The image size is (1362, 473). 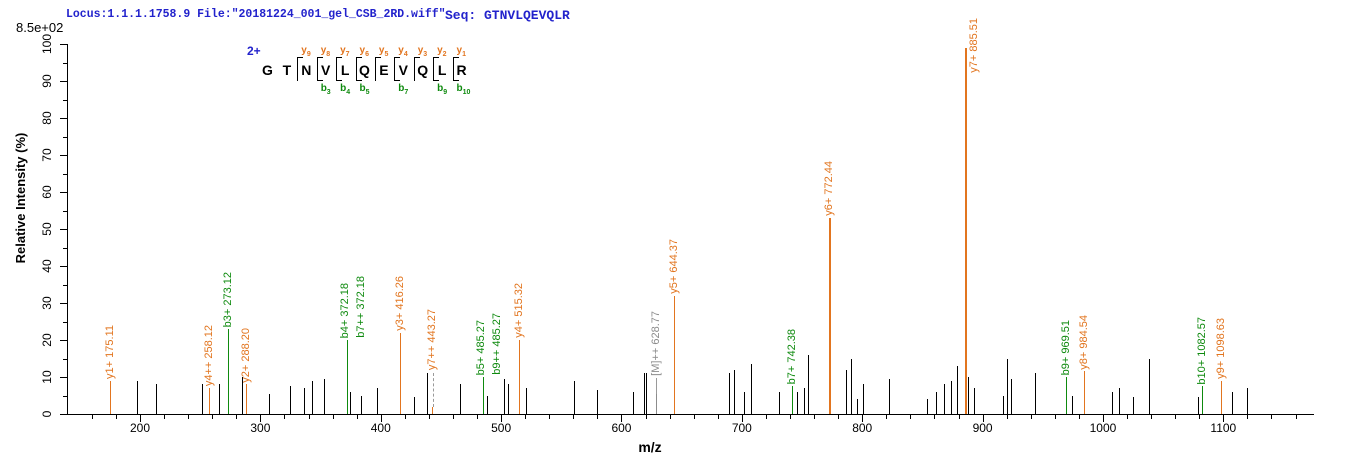 I want to click on y-tick-label: 0, so click(x=47, y=414).